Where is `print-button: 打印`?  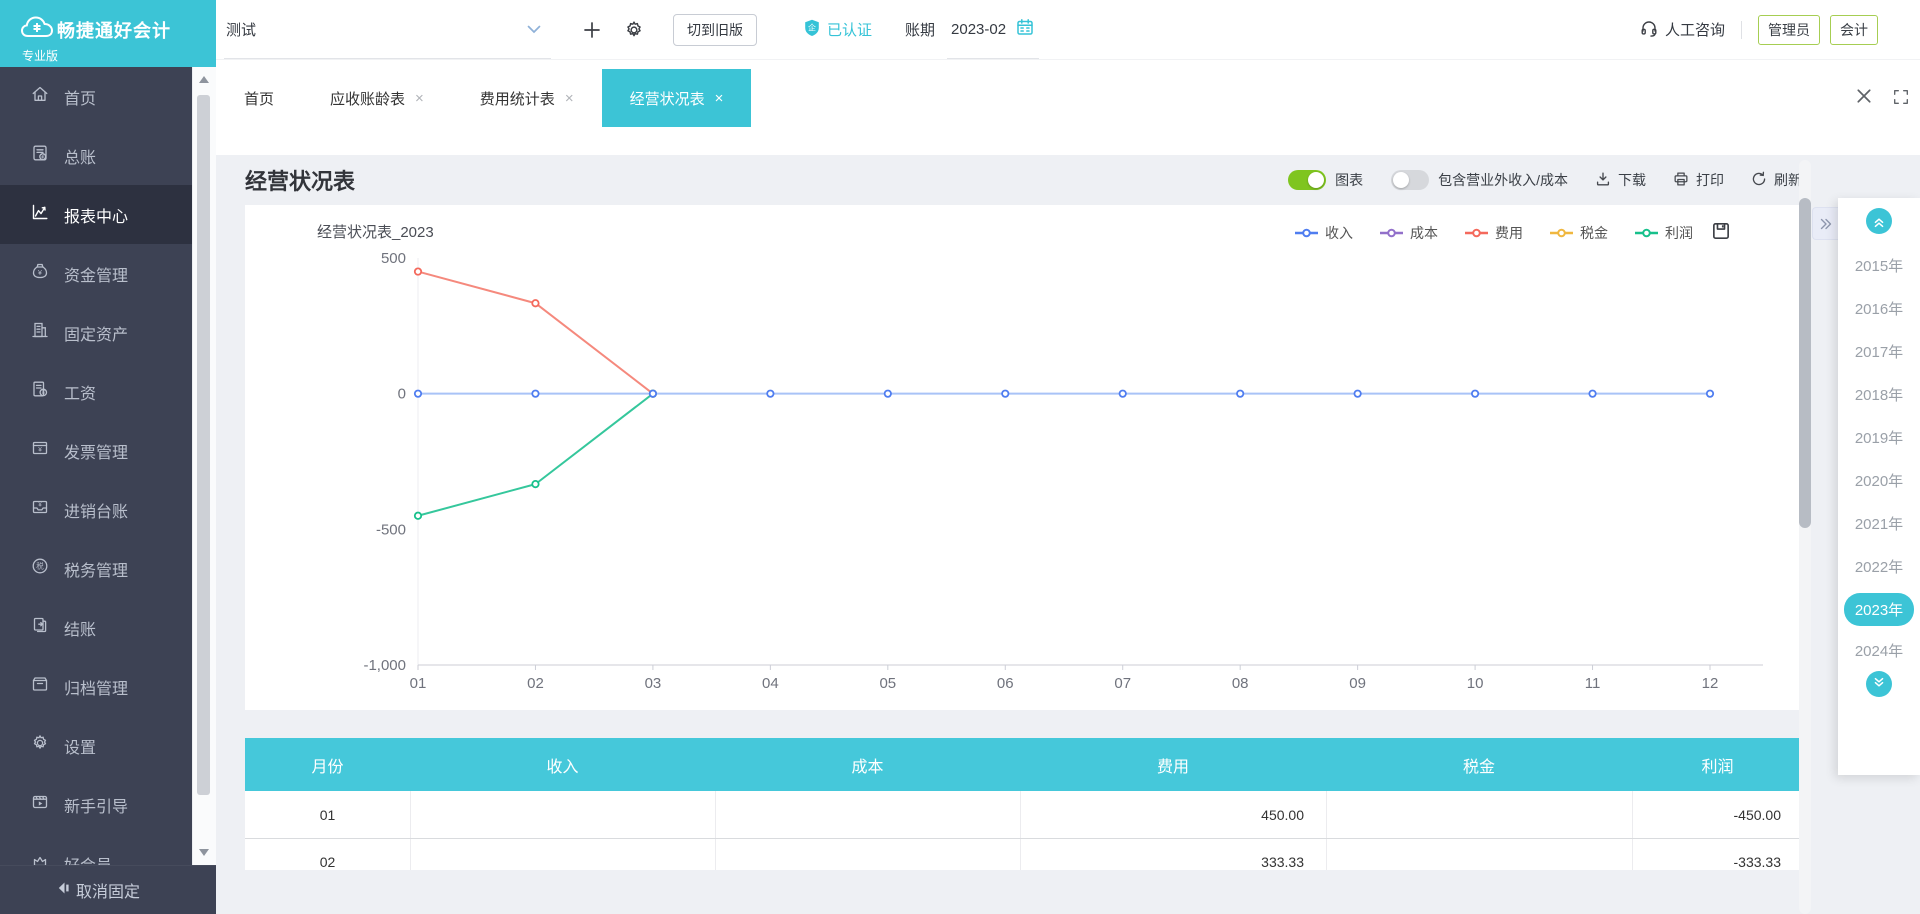
print-button: 打印 is located at coordinates (1698, 180).